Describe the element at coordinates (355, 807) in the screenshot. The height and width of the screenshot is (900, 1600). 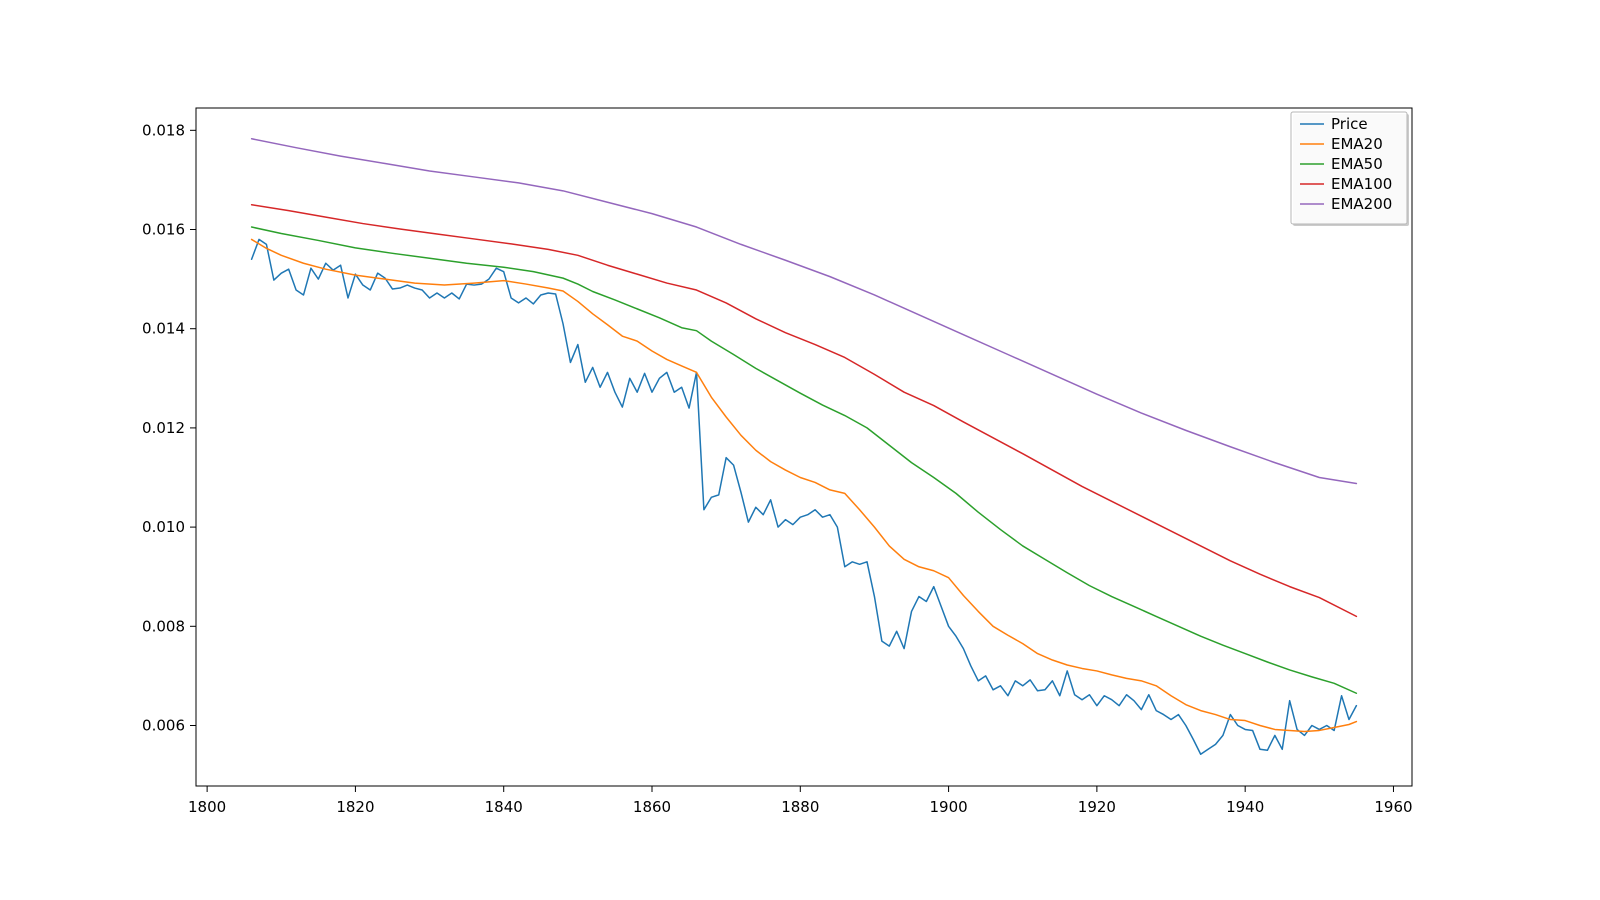
I see `x-tick-label: 1820` at that location.